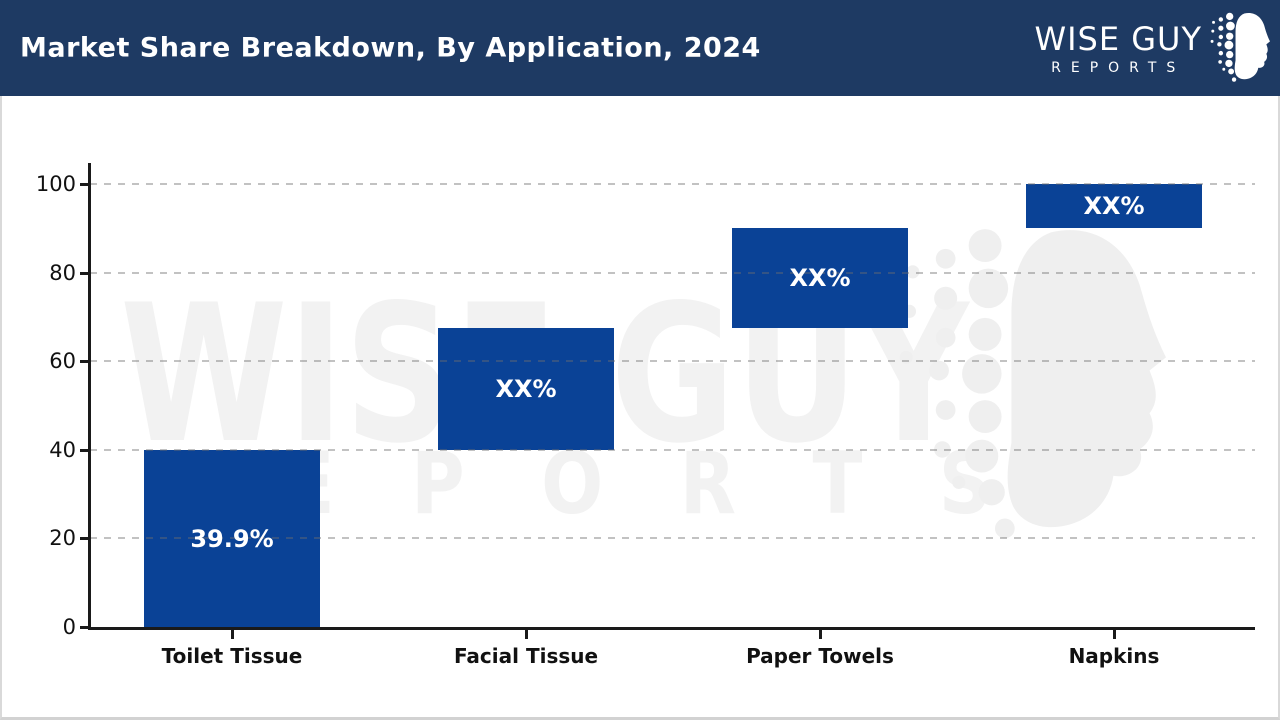 This screenshot has width=1280, height=720. What do you see at coordinates (62, 272) in the screenshot?
I see `y-tick-label: 80` at bounding box center [62, 272].